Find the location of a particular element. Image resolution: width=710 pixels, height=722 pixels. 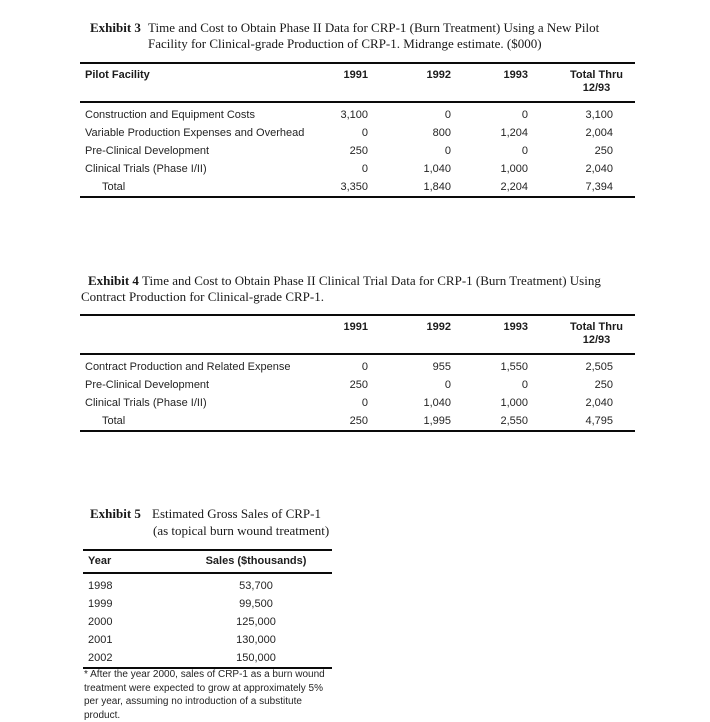

table-row-total: Total 3,350 1,840 2,204 7,394 is located at coordinates (357, 187).